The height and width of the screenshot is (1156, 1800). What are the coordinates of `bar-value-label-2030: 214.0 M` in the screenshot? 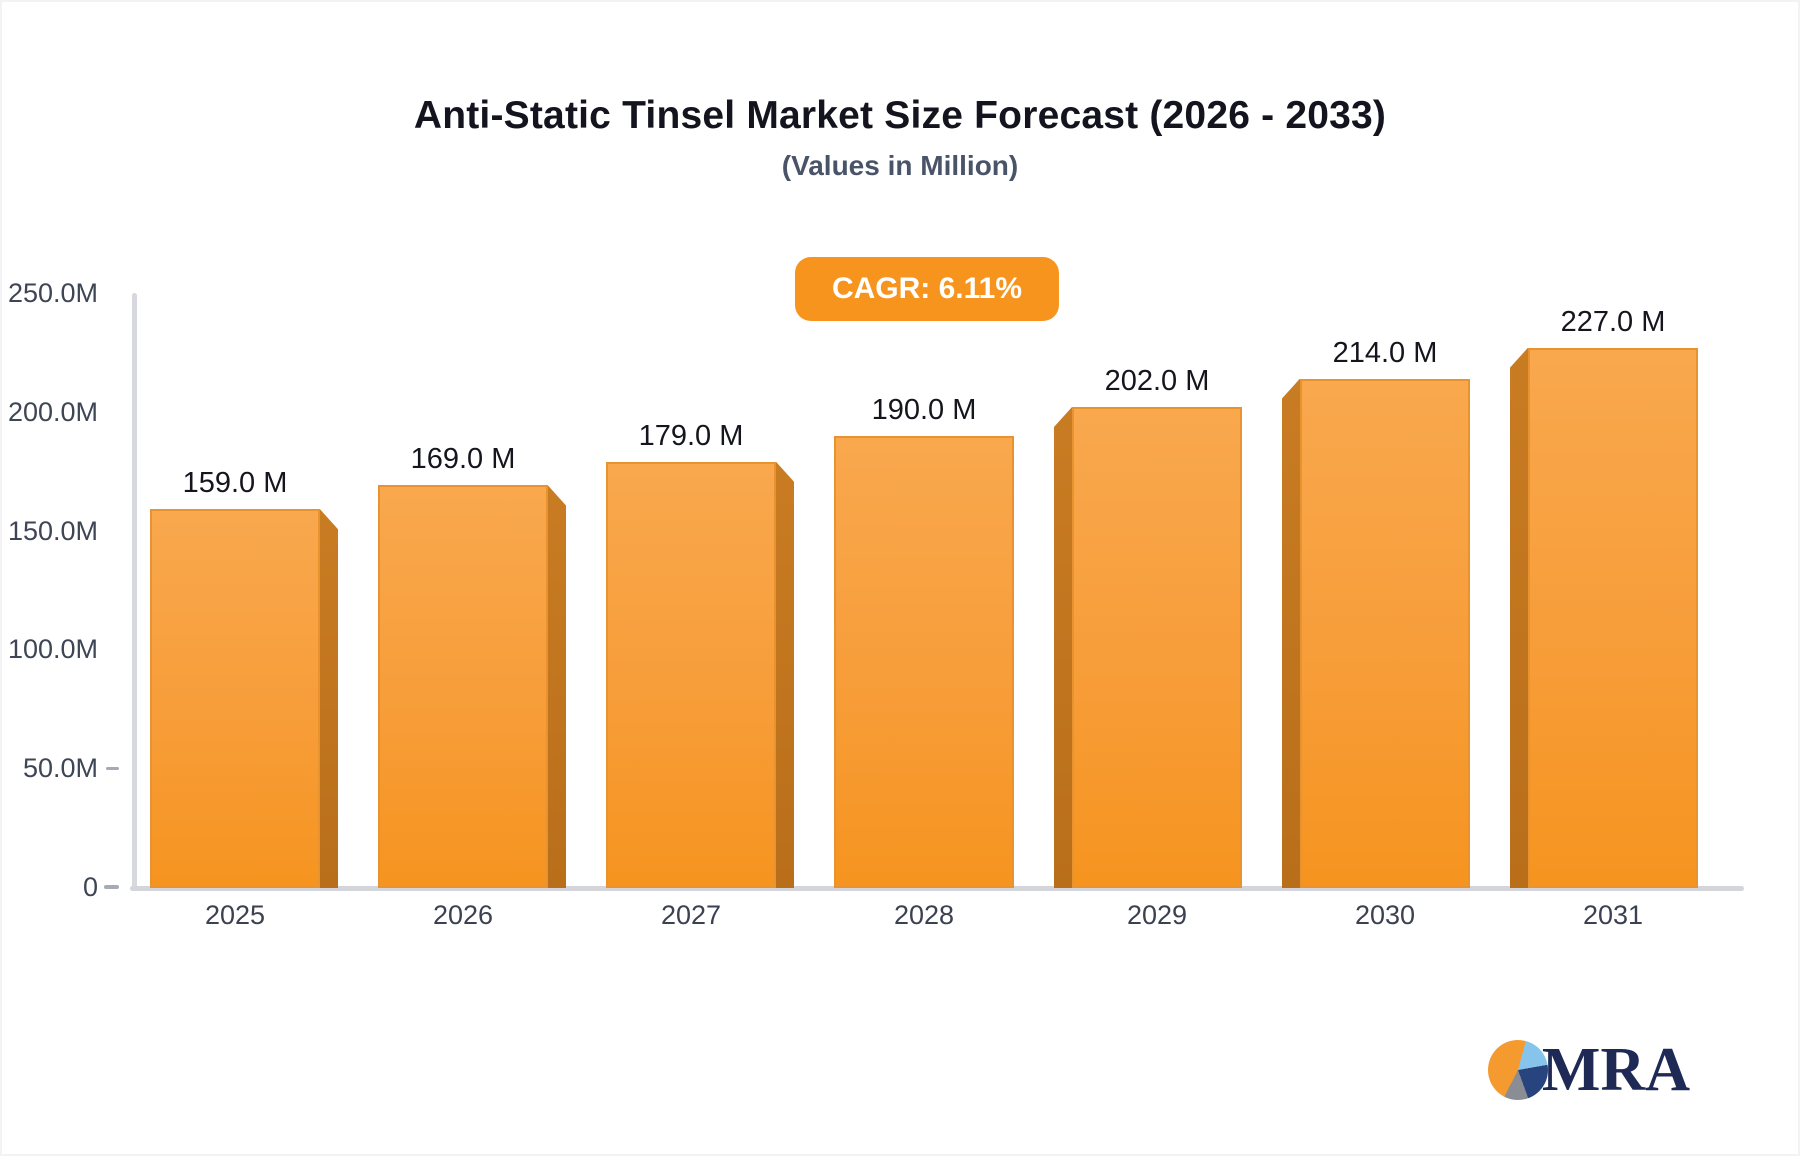 It's located at (1385, 352).